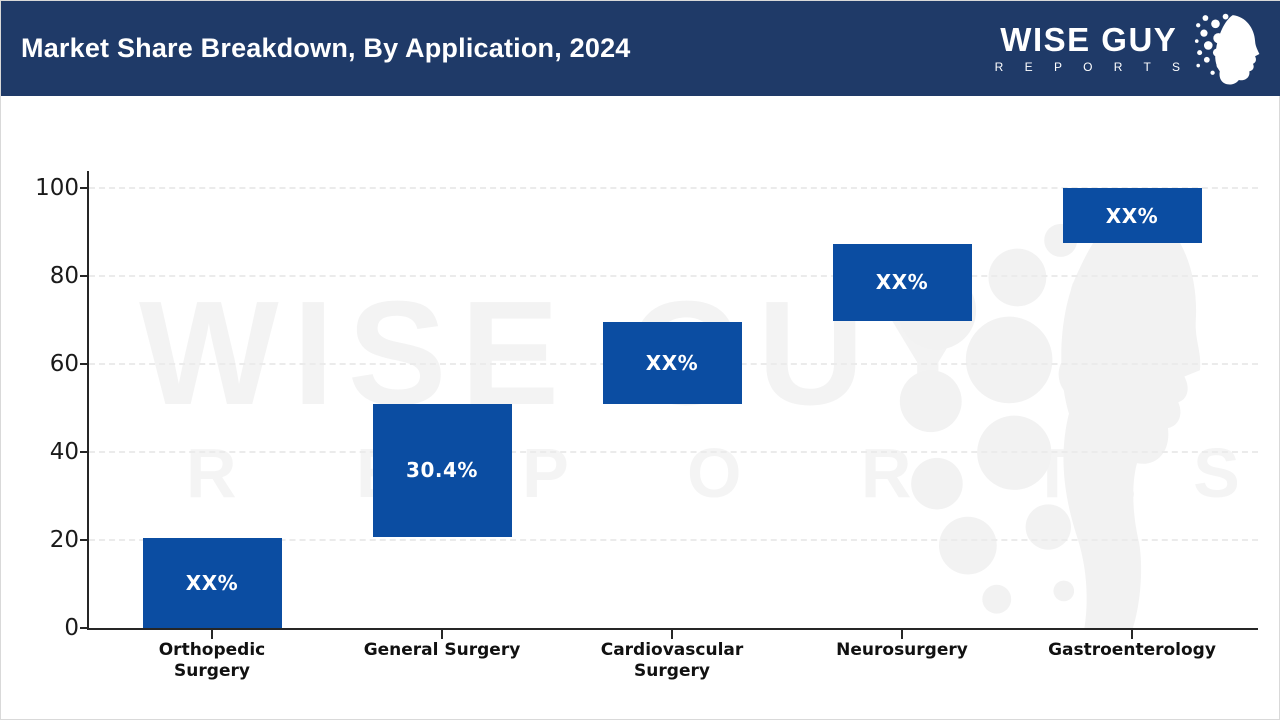 The width and height of the screenshot is (1280, 720). What do you see at coordinates (64, 364) in the screenshot?
I see `y-tick-label: 60` at bounding box center [64, 364].